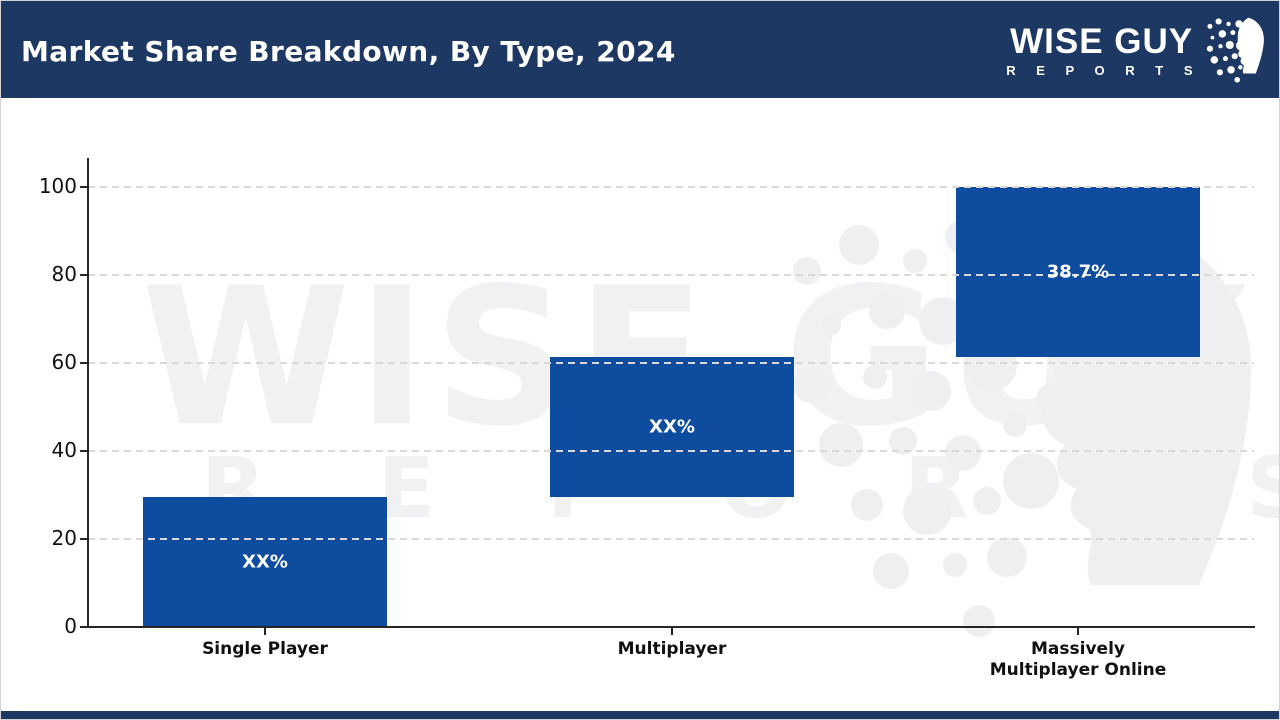 The height and width of the screenshot is (720, 1280). I want to click on x-category-label-1: Multiplayer, so click(672, 649).